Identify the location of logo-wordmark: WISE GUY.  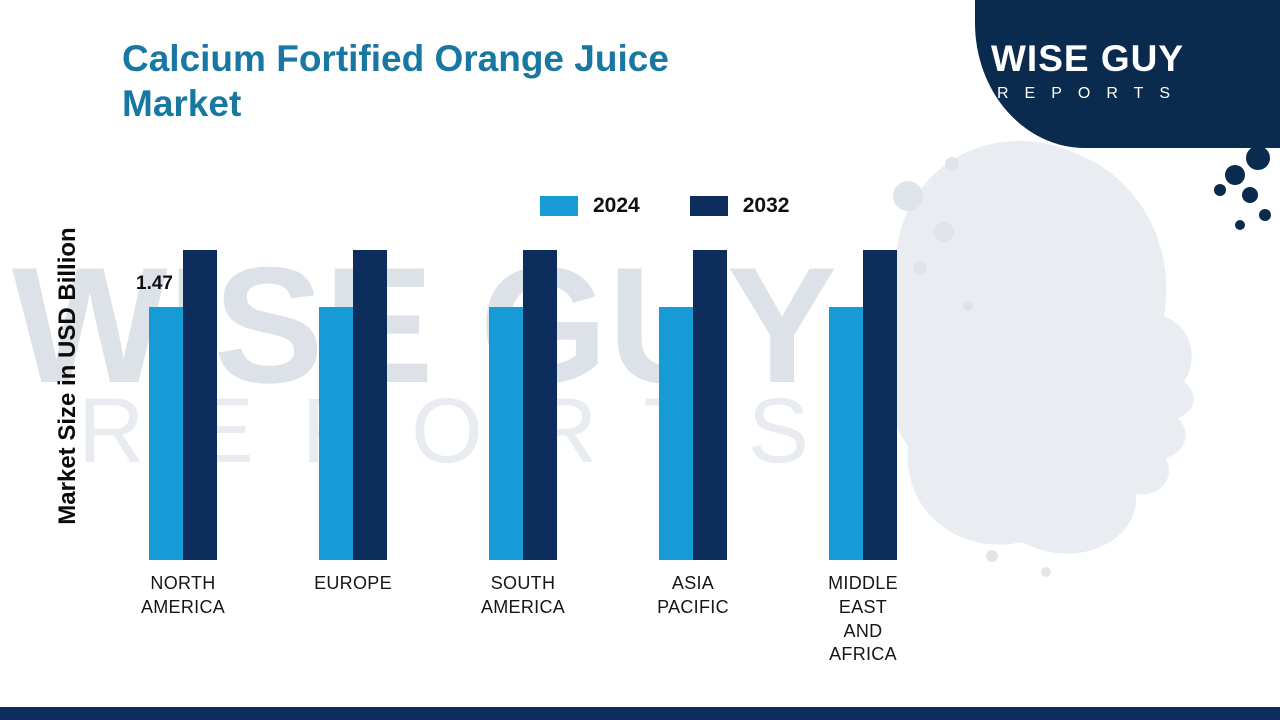
(1088, 58).